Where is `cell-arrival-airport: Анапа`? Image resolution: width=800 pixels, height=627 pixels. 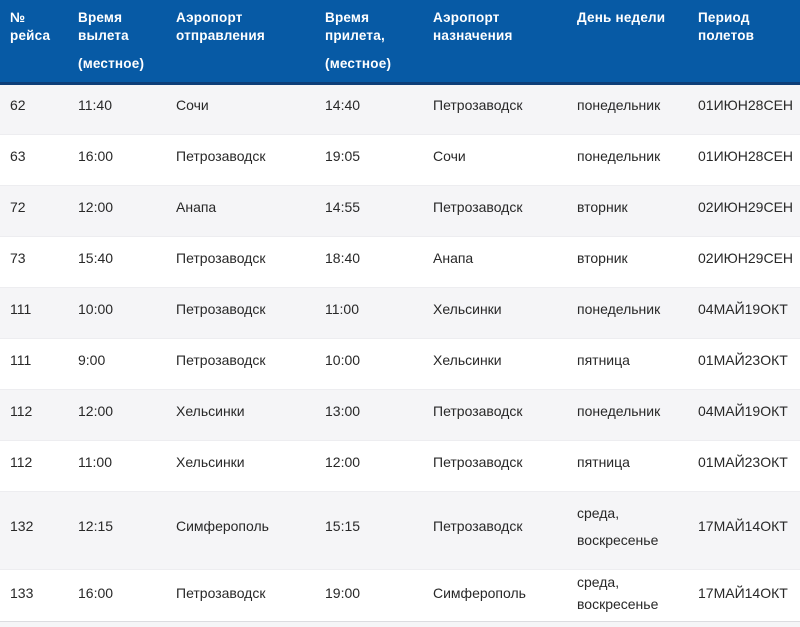
cell-arrival-airport: Анапа is located at coordinates (495, 261).